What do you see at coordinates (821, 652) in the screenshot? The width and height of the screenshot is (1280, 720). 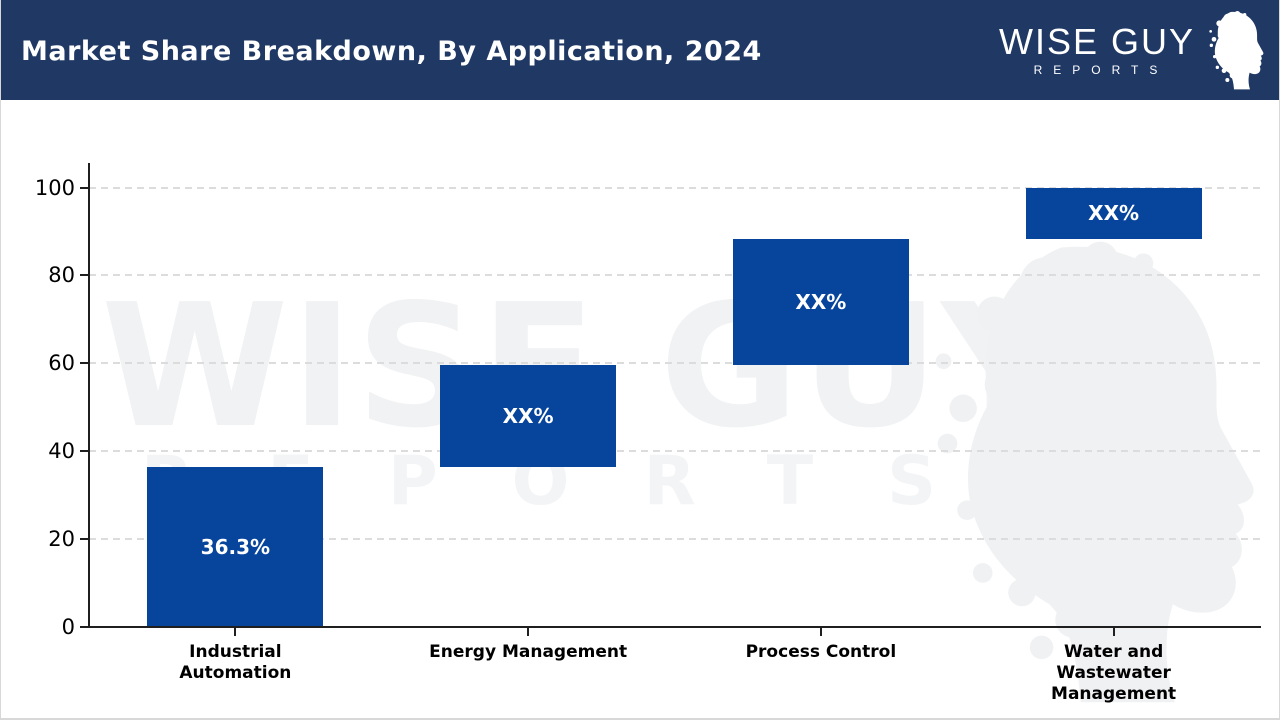 I see `x-label-process-control: Process Control` at bounding box center [821, 652].